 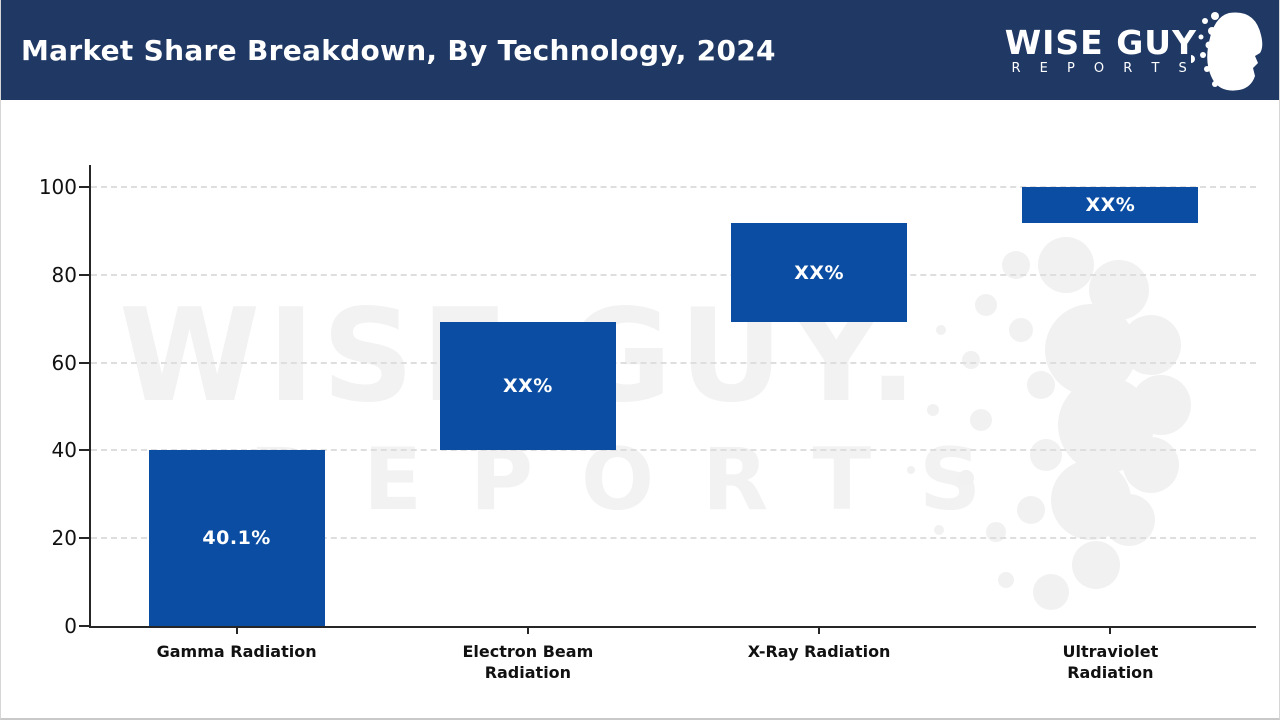 I want to click on logo-text: WISE GUY R E P O R T S, so click(x=1101, y=50).